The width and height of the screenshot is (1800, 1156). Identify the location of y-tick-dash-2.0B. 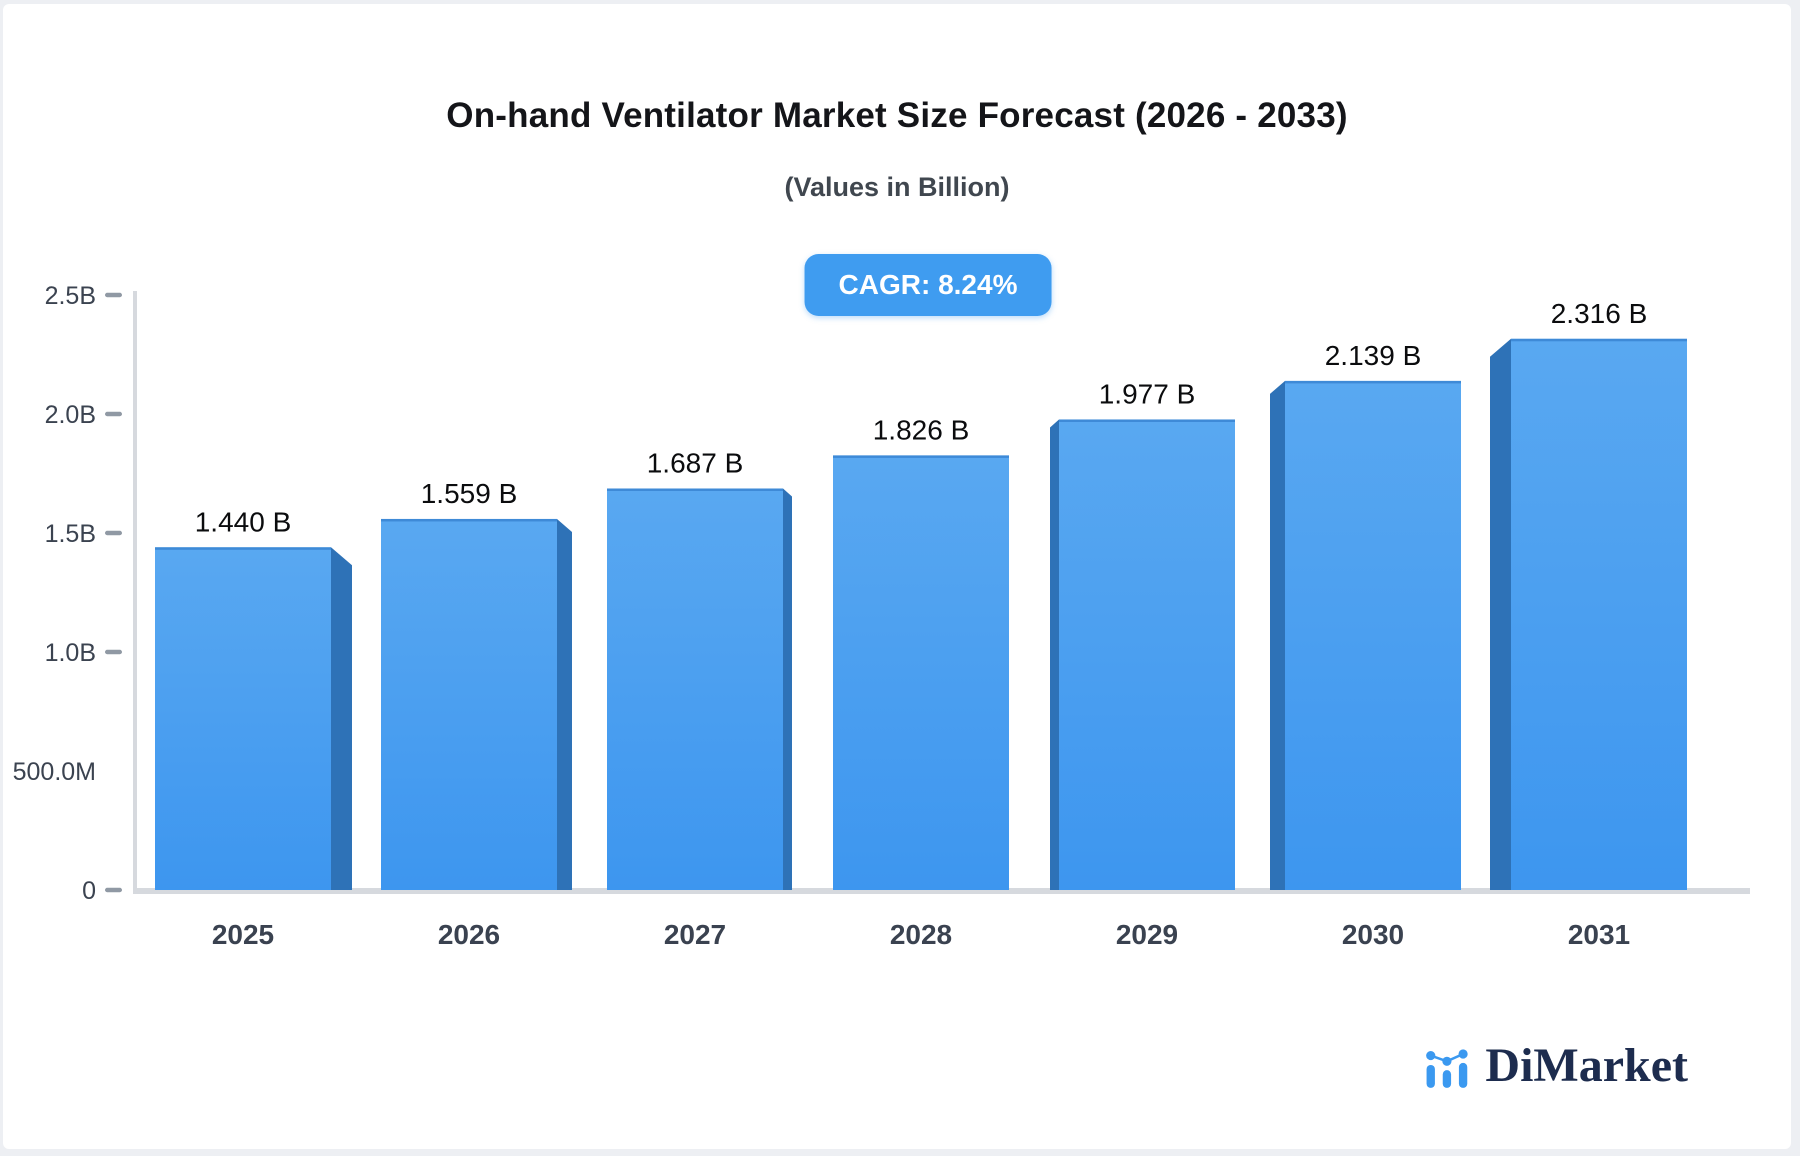
(113, 414).